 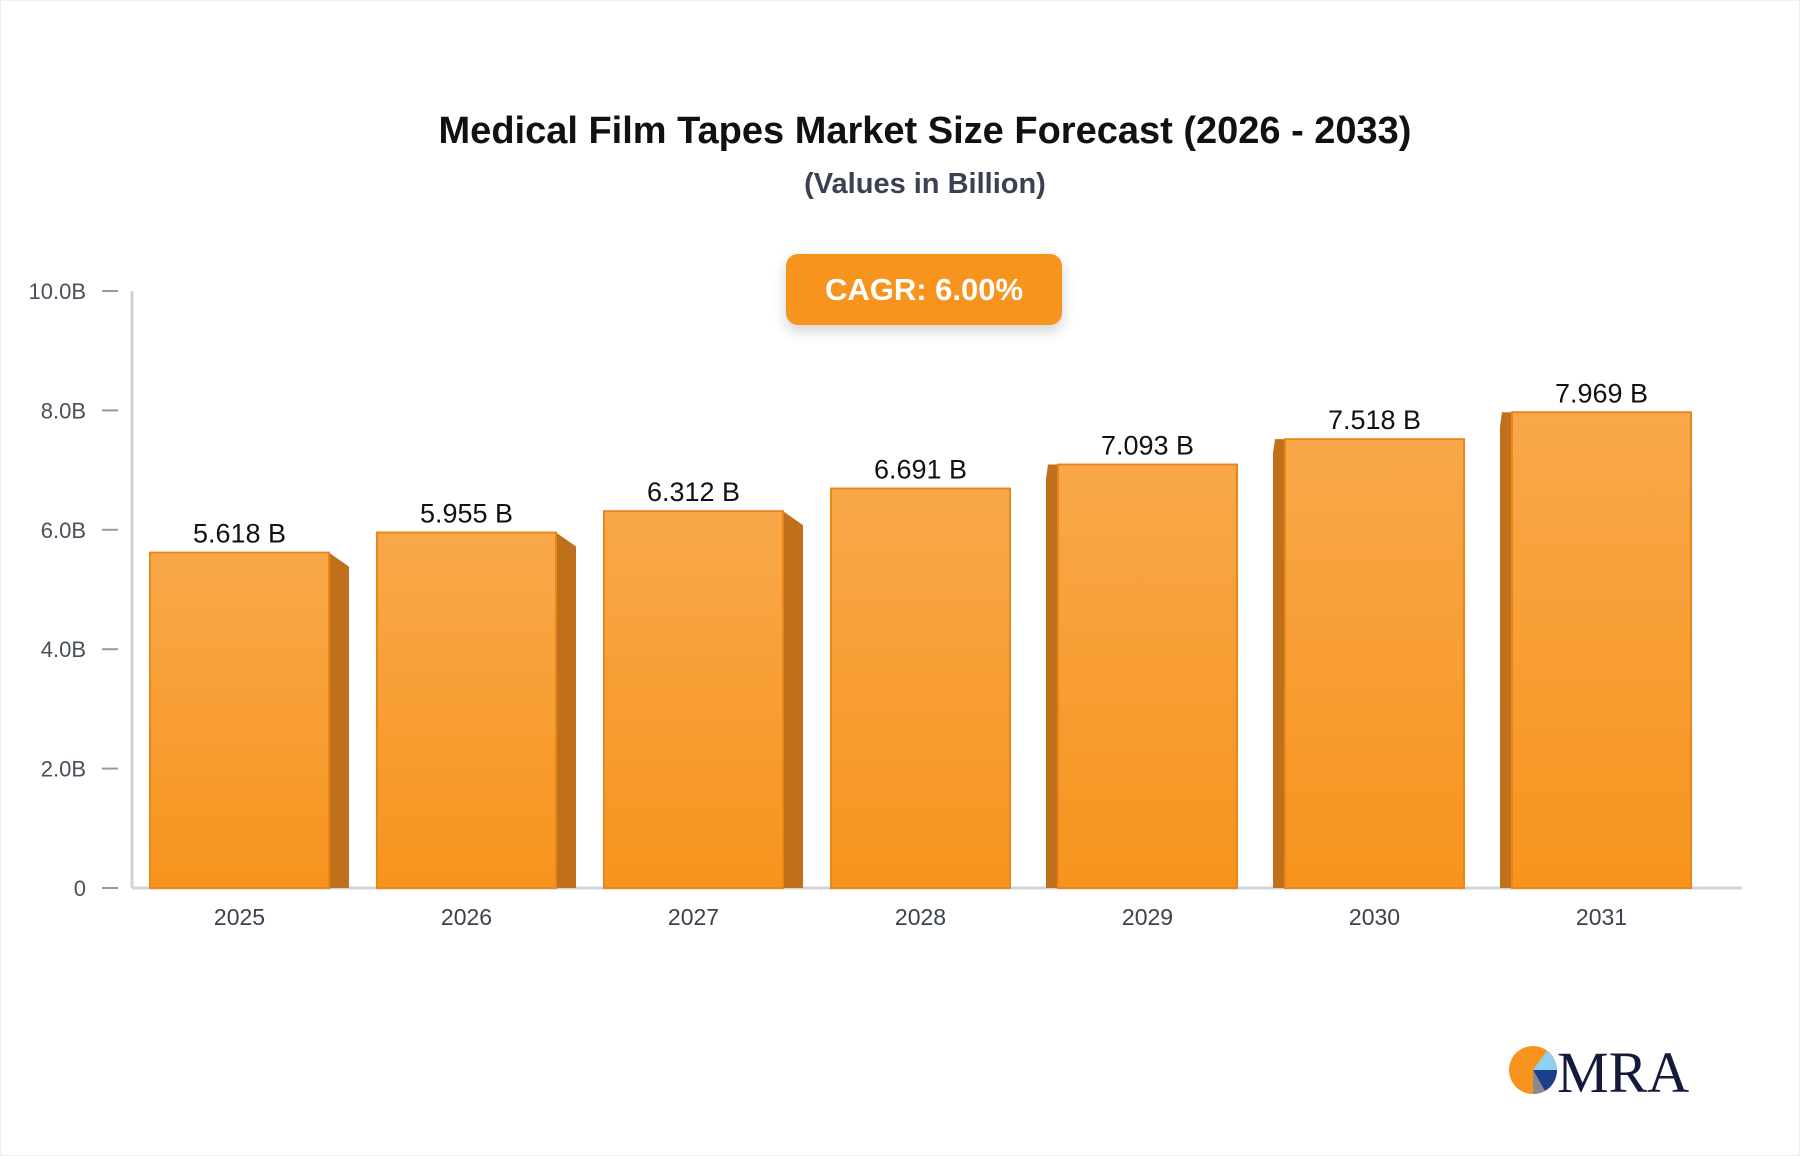 I want to click on y-tick-label: 2.0B, so click(x=63, y=769).